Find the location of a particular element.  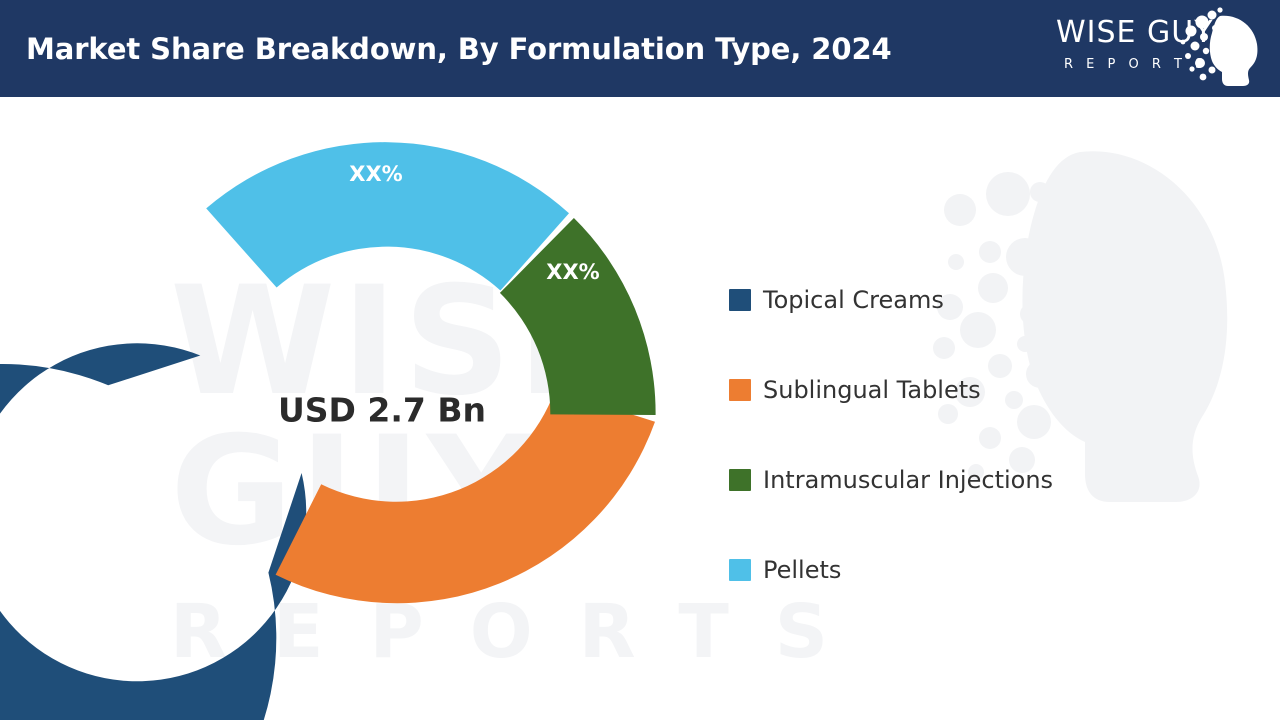

legend-label: Intramuscular Injections is located at coordinates (908, 480).